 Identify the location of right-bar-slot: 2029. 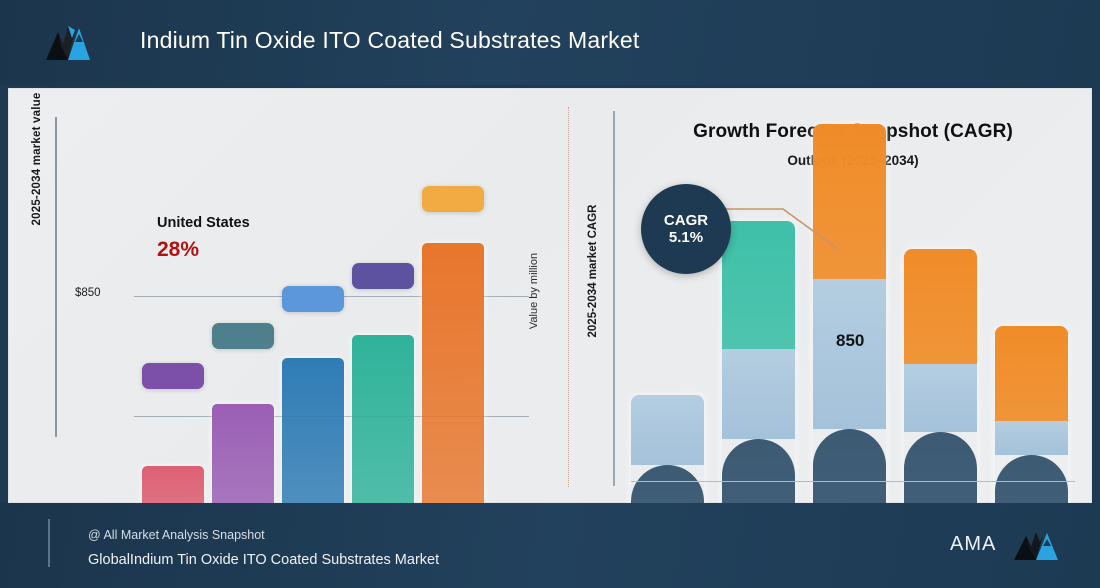
(940, 364).